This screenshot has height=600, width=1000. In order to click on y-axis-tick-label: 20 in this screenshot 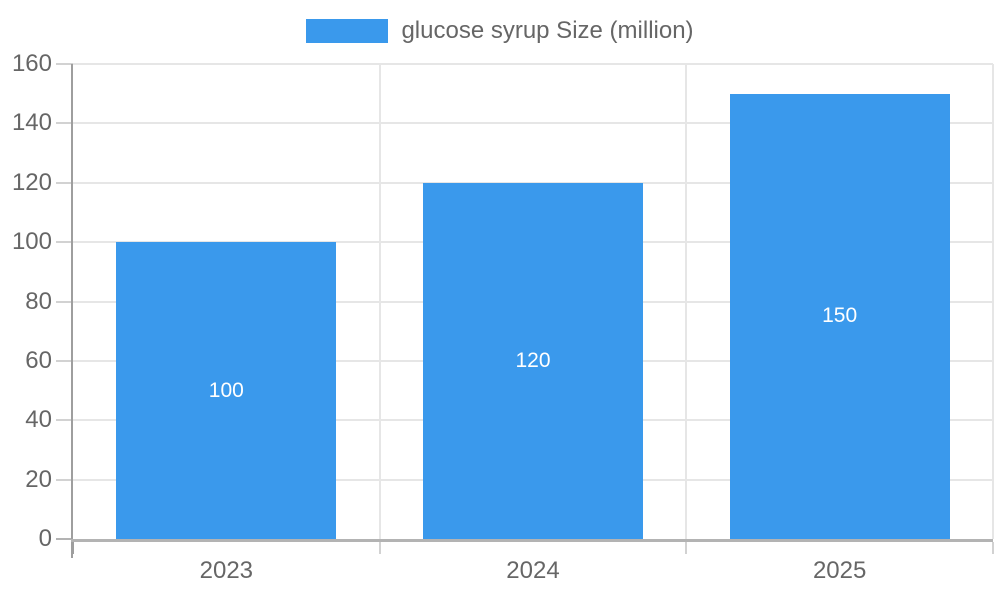, I will do `click(38, 479)`.